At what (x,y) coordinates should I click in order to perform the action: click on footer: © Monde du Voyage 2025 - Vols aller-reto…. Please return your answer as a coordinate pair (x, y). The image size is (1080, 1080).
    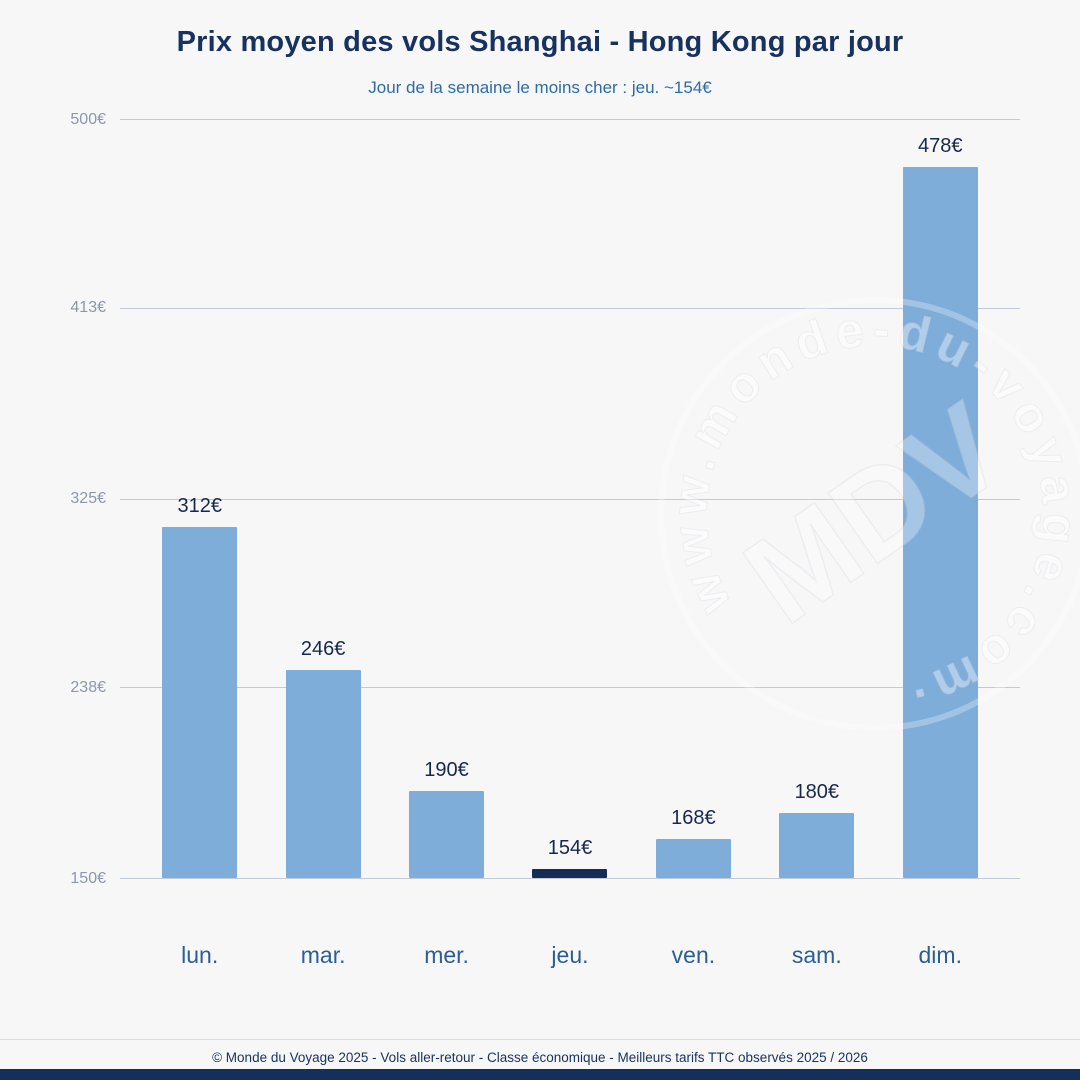
    Looking at the image, I should click on (540, 1052).